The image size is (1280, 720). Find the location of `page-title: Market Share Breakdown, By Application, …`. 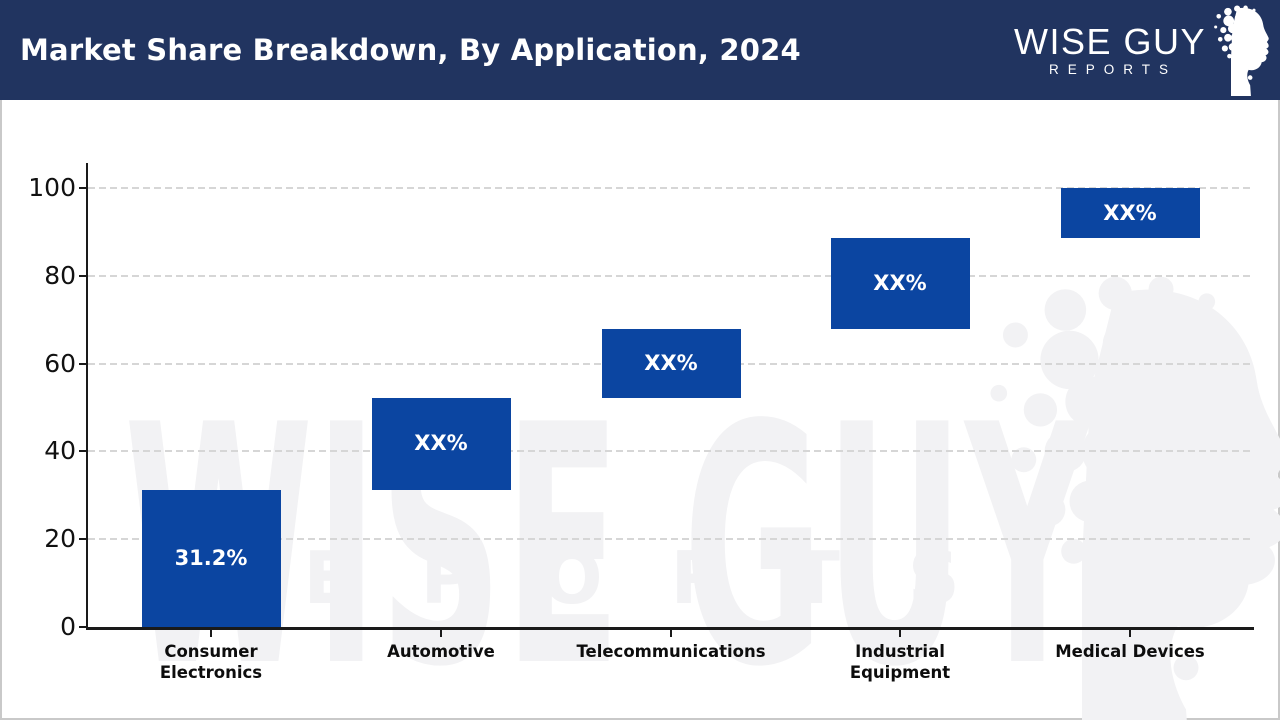

page-title: Market Share Breakdown, By Application, … is located at coordinates (410, 50).